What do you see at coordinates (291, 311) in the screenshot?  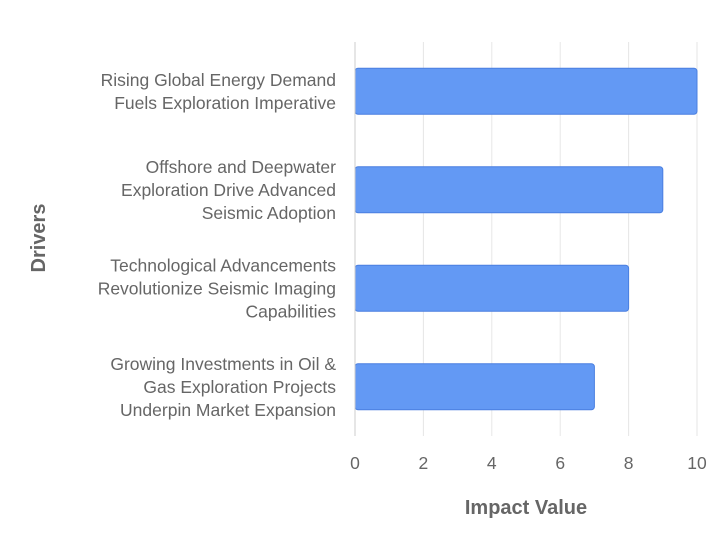 I see `category-label-line: Capabilities` at bounding box center [291, 311].